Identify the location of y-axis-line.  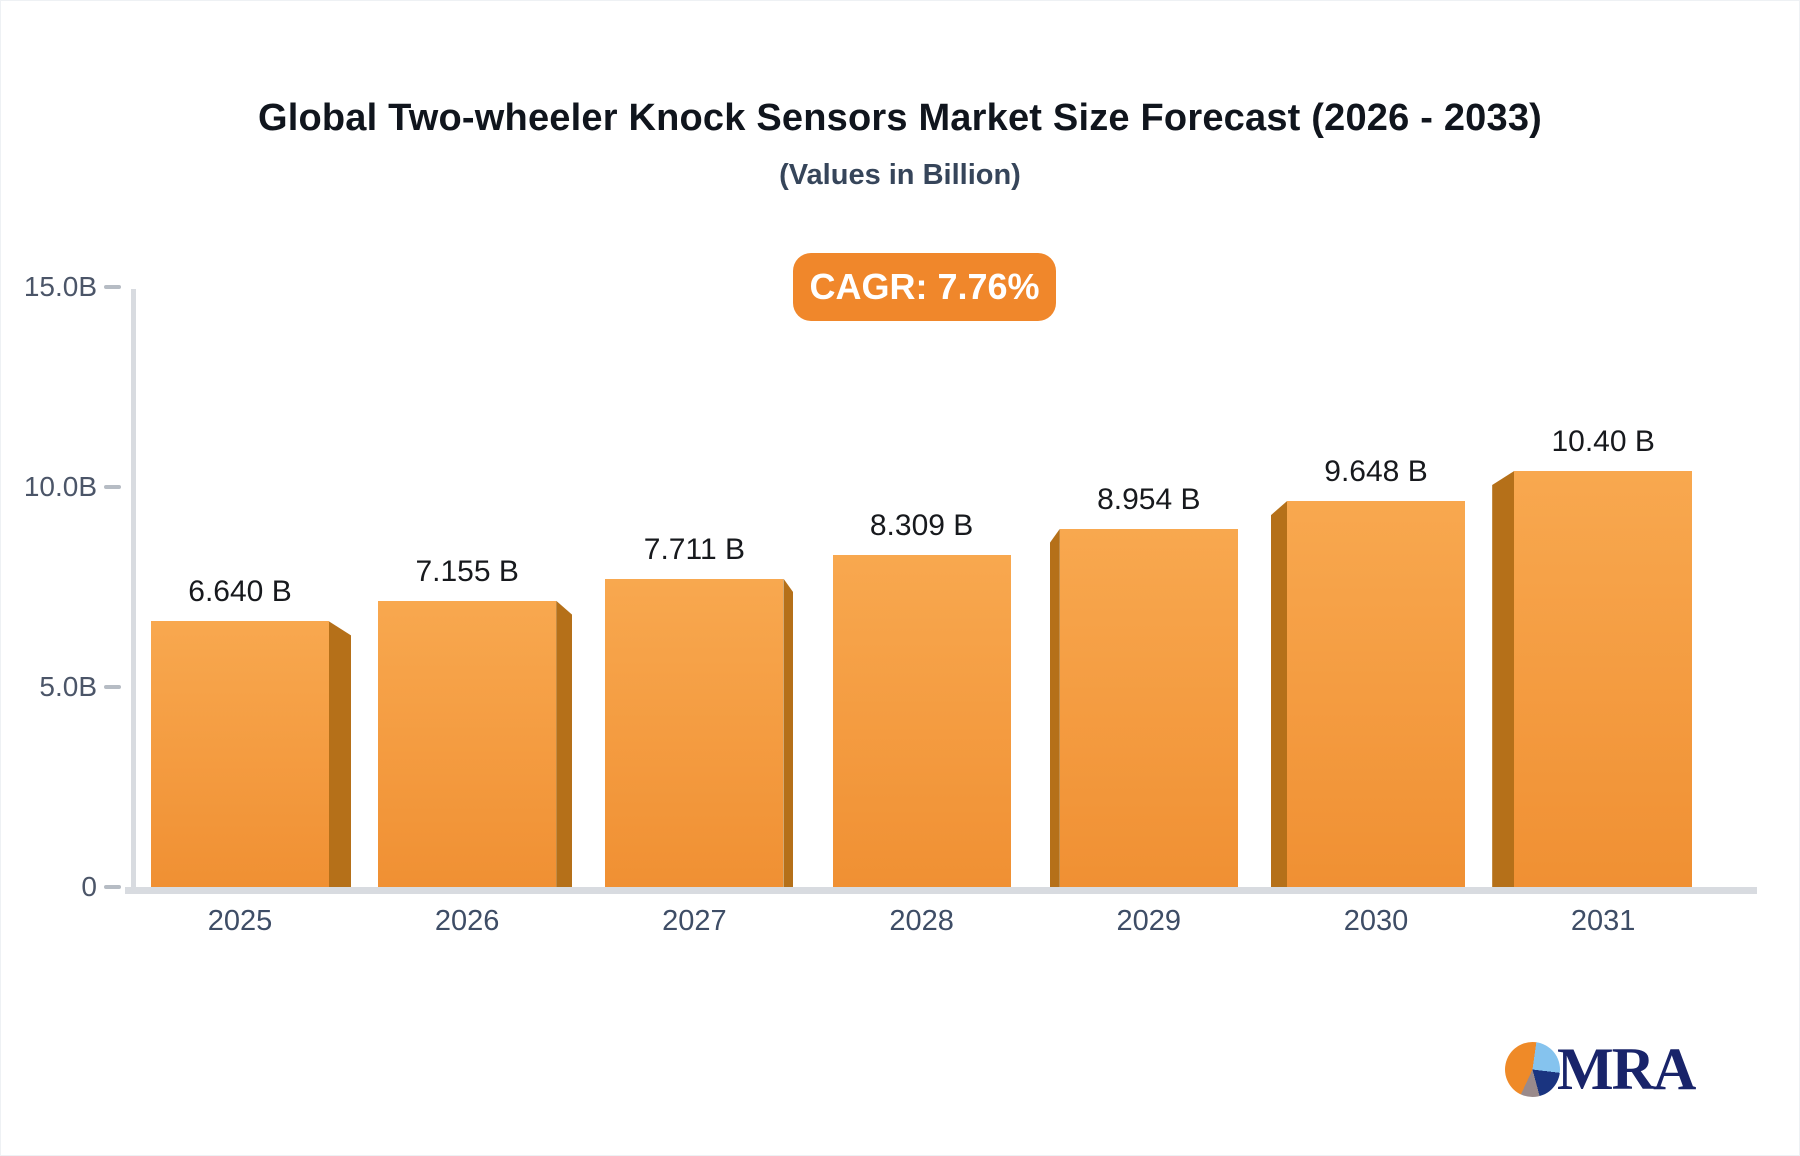
(133, 591).